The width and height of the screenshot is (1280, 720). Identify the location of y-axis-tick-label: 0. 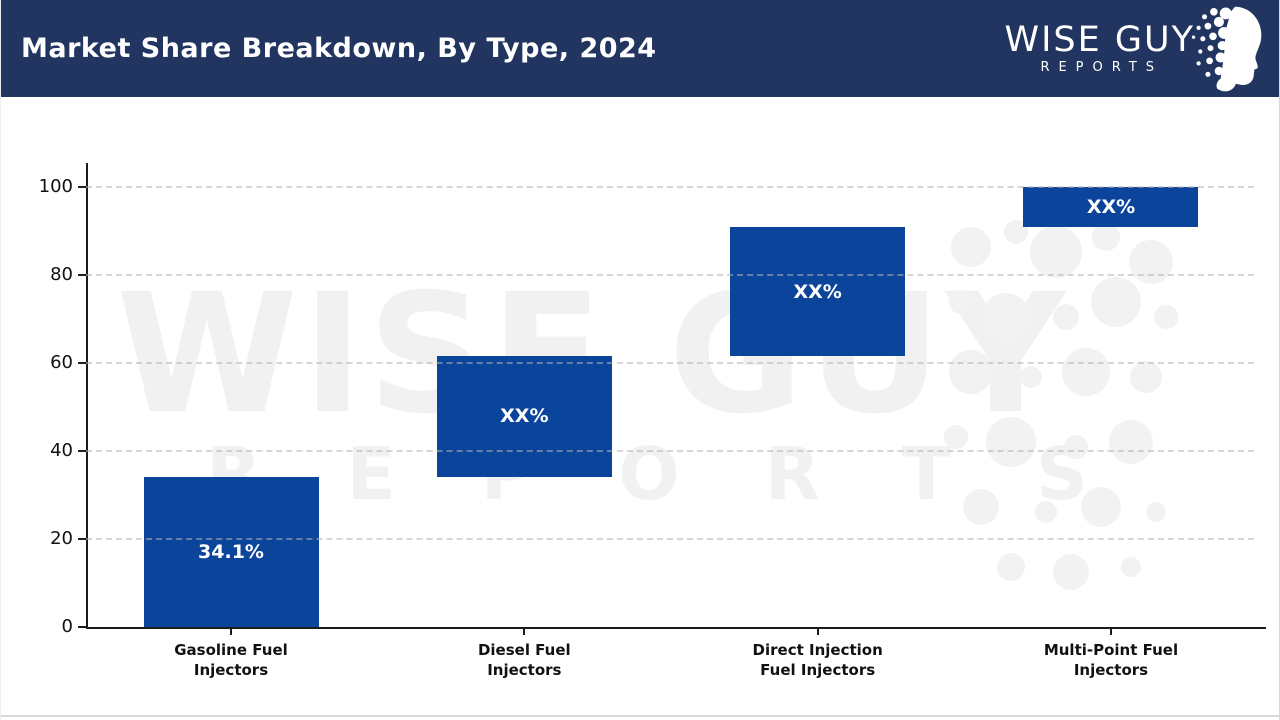
(67, 626).